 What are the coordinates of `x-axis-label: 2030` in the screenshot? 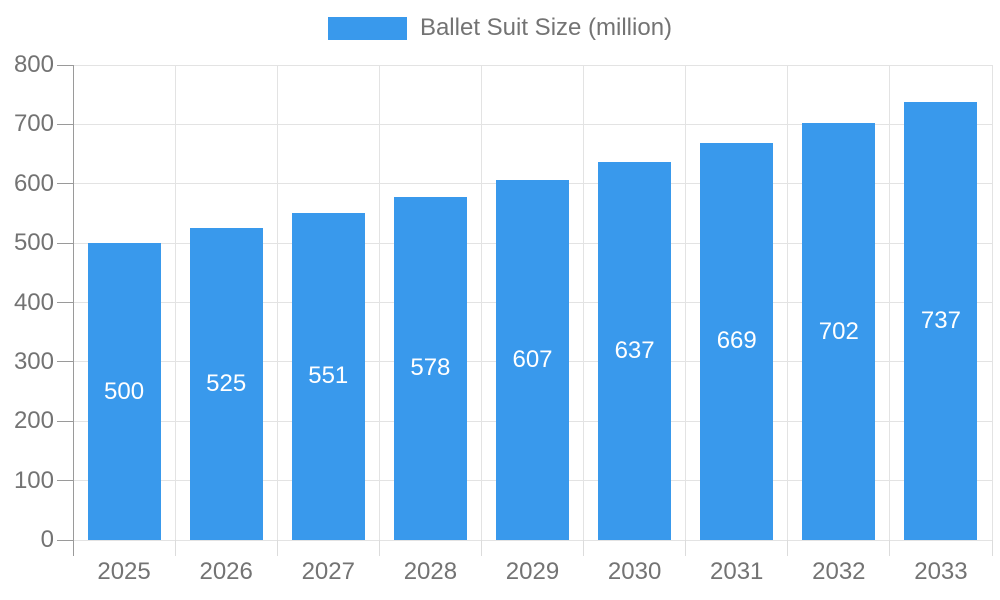 It's located at (634, 571).